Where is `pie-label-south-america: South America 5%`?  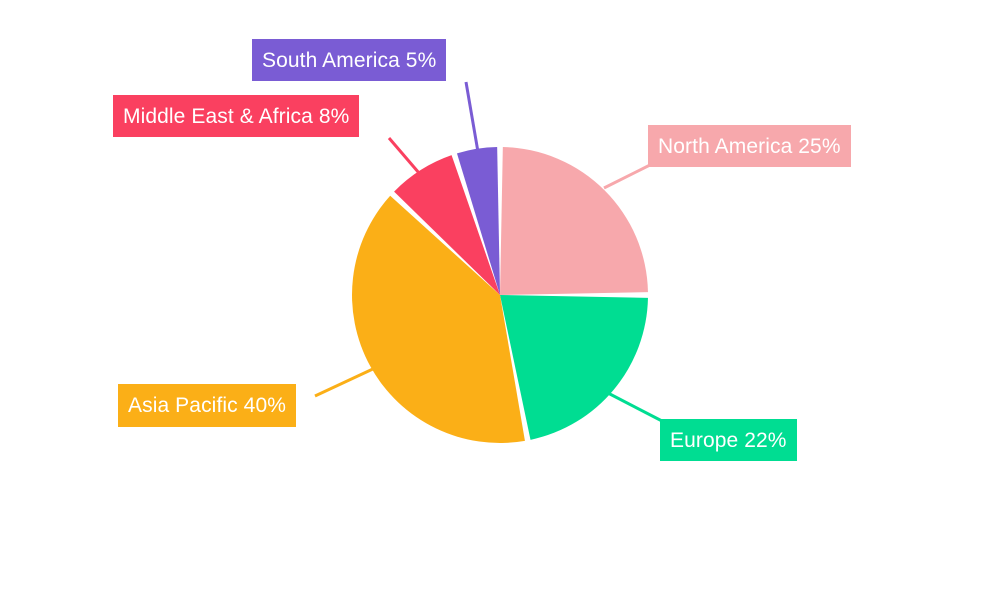 pie-label-south-america: South America 5% is located at coordinates (349, 60).